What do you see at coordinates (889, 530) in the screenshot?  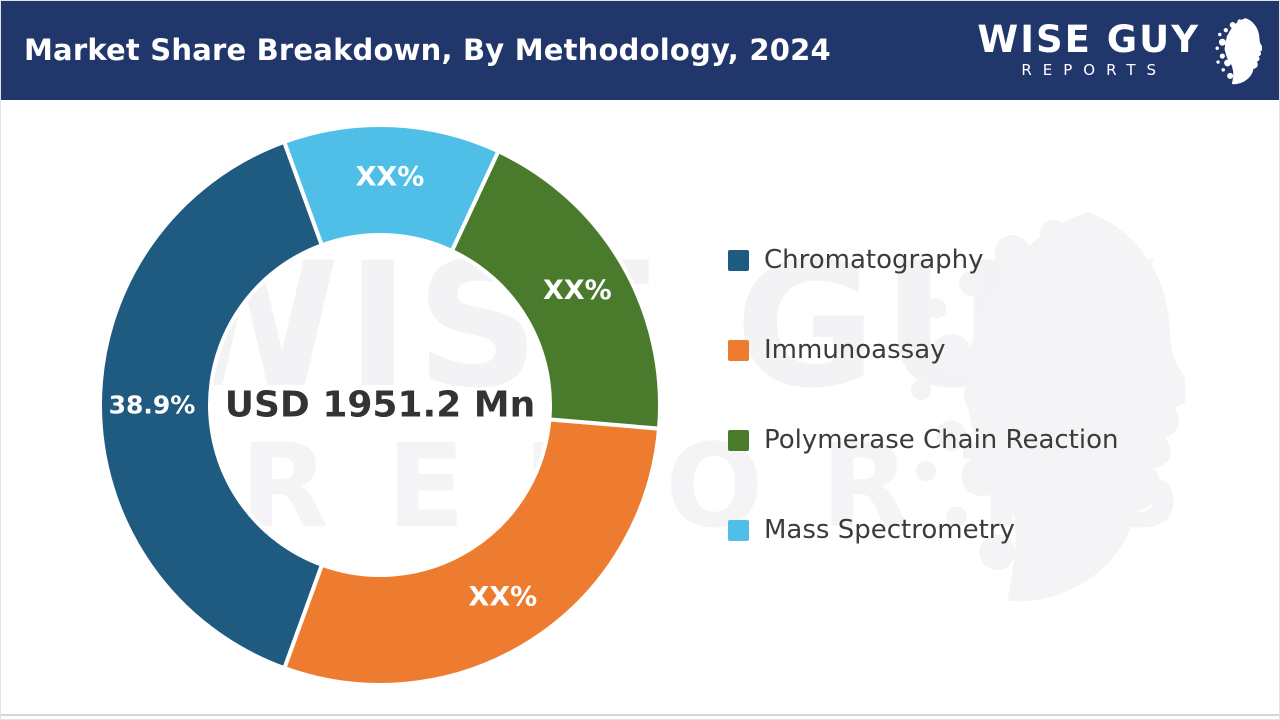 I see `legend-label: Mass Spectrometry` at bounding box center [889, 530].